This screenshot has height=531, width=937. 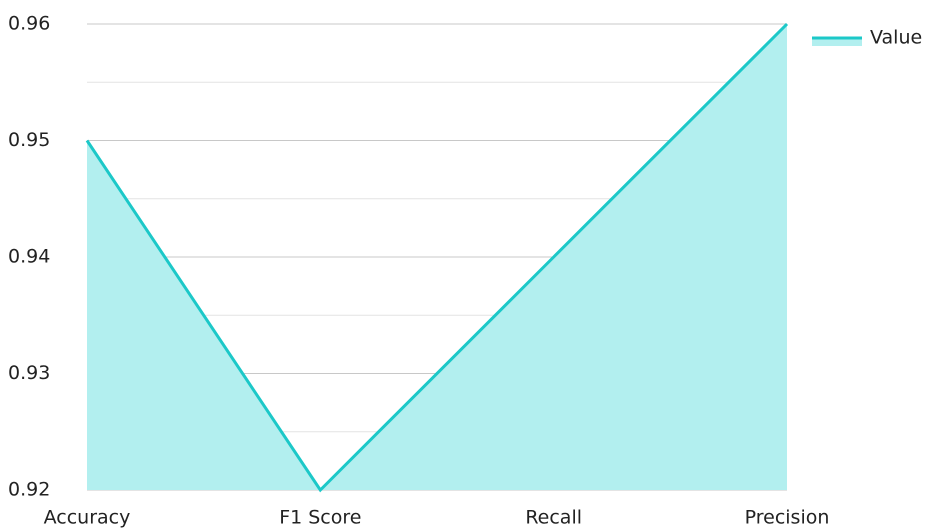 I want to click on legend-label: Value, so click(x=896, y=38).